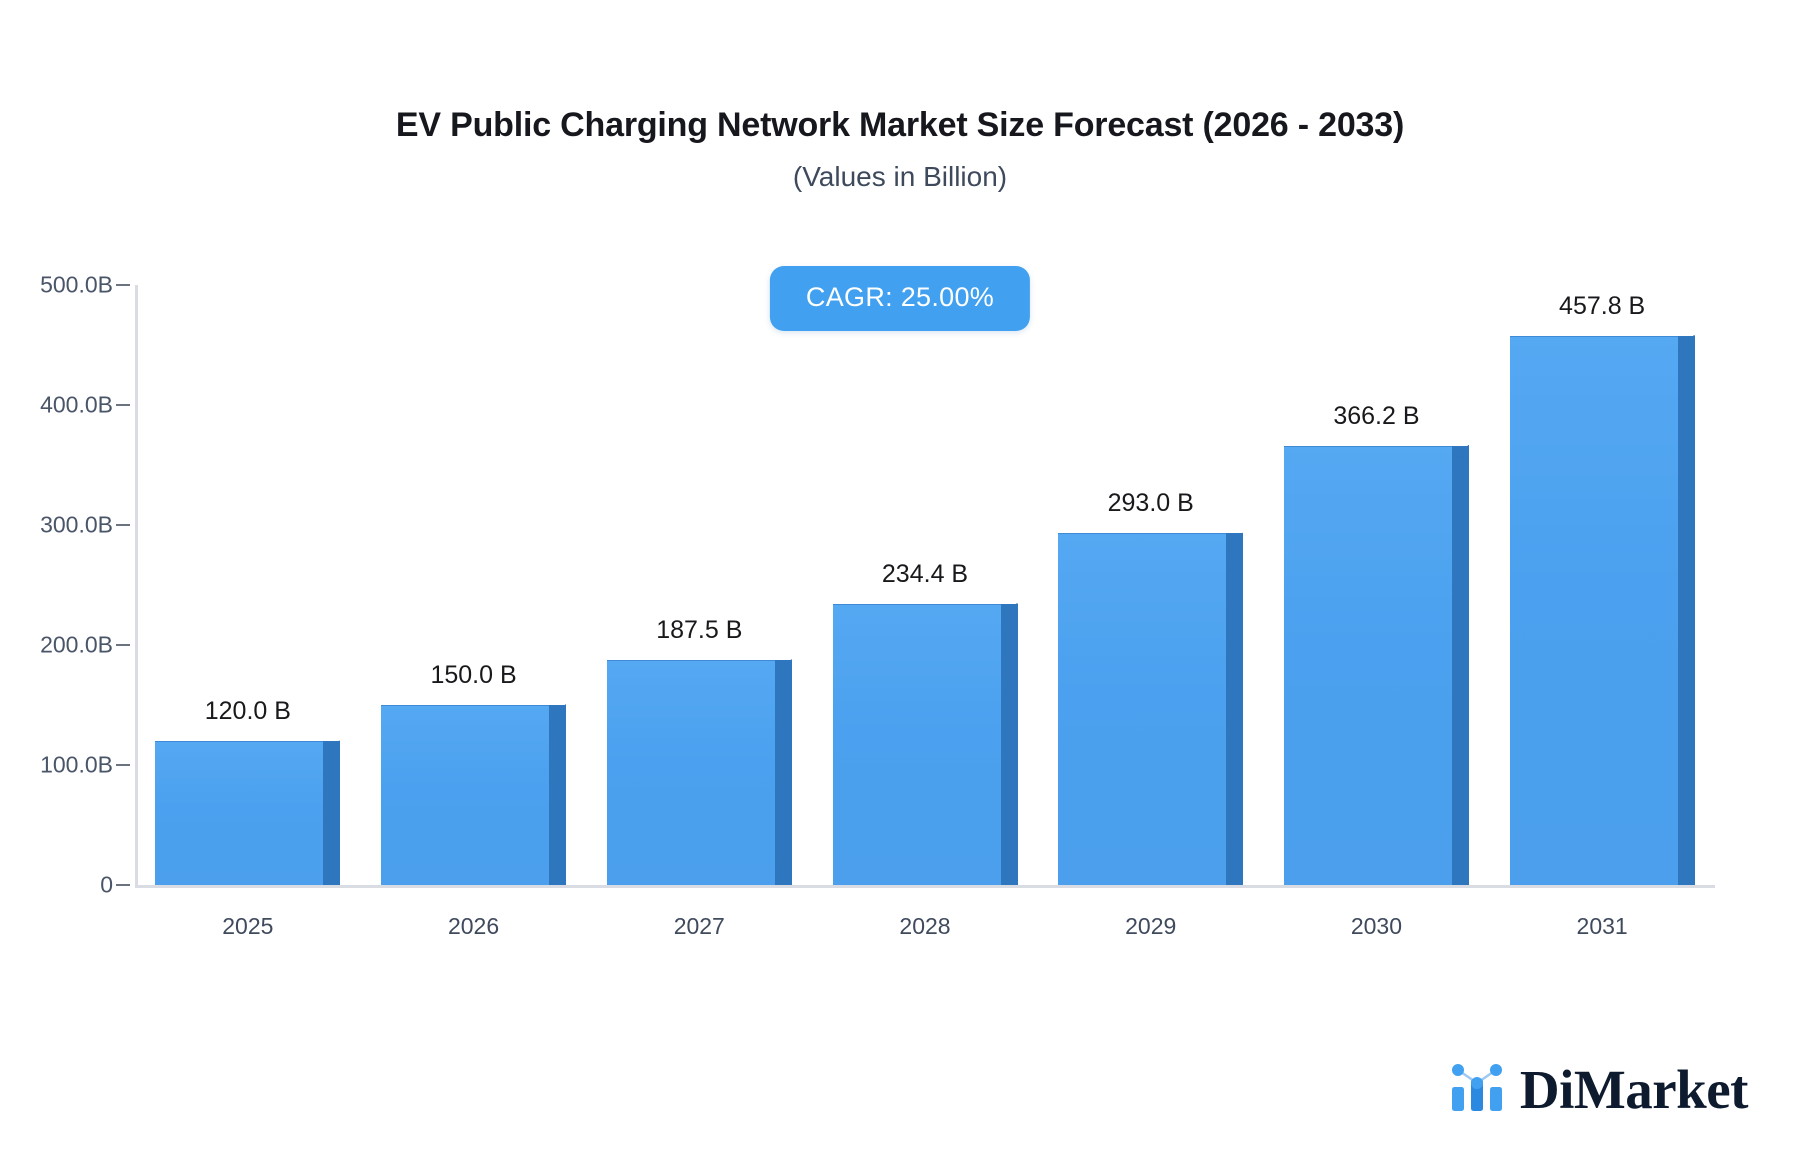 Image resolution: width=1800 pixels, height=1156 pixels. What do you see at coordinates (925, 926) in the screenshot?
I see `x-axis-tick-label: 2028` at bounding box center [925, 926].